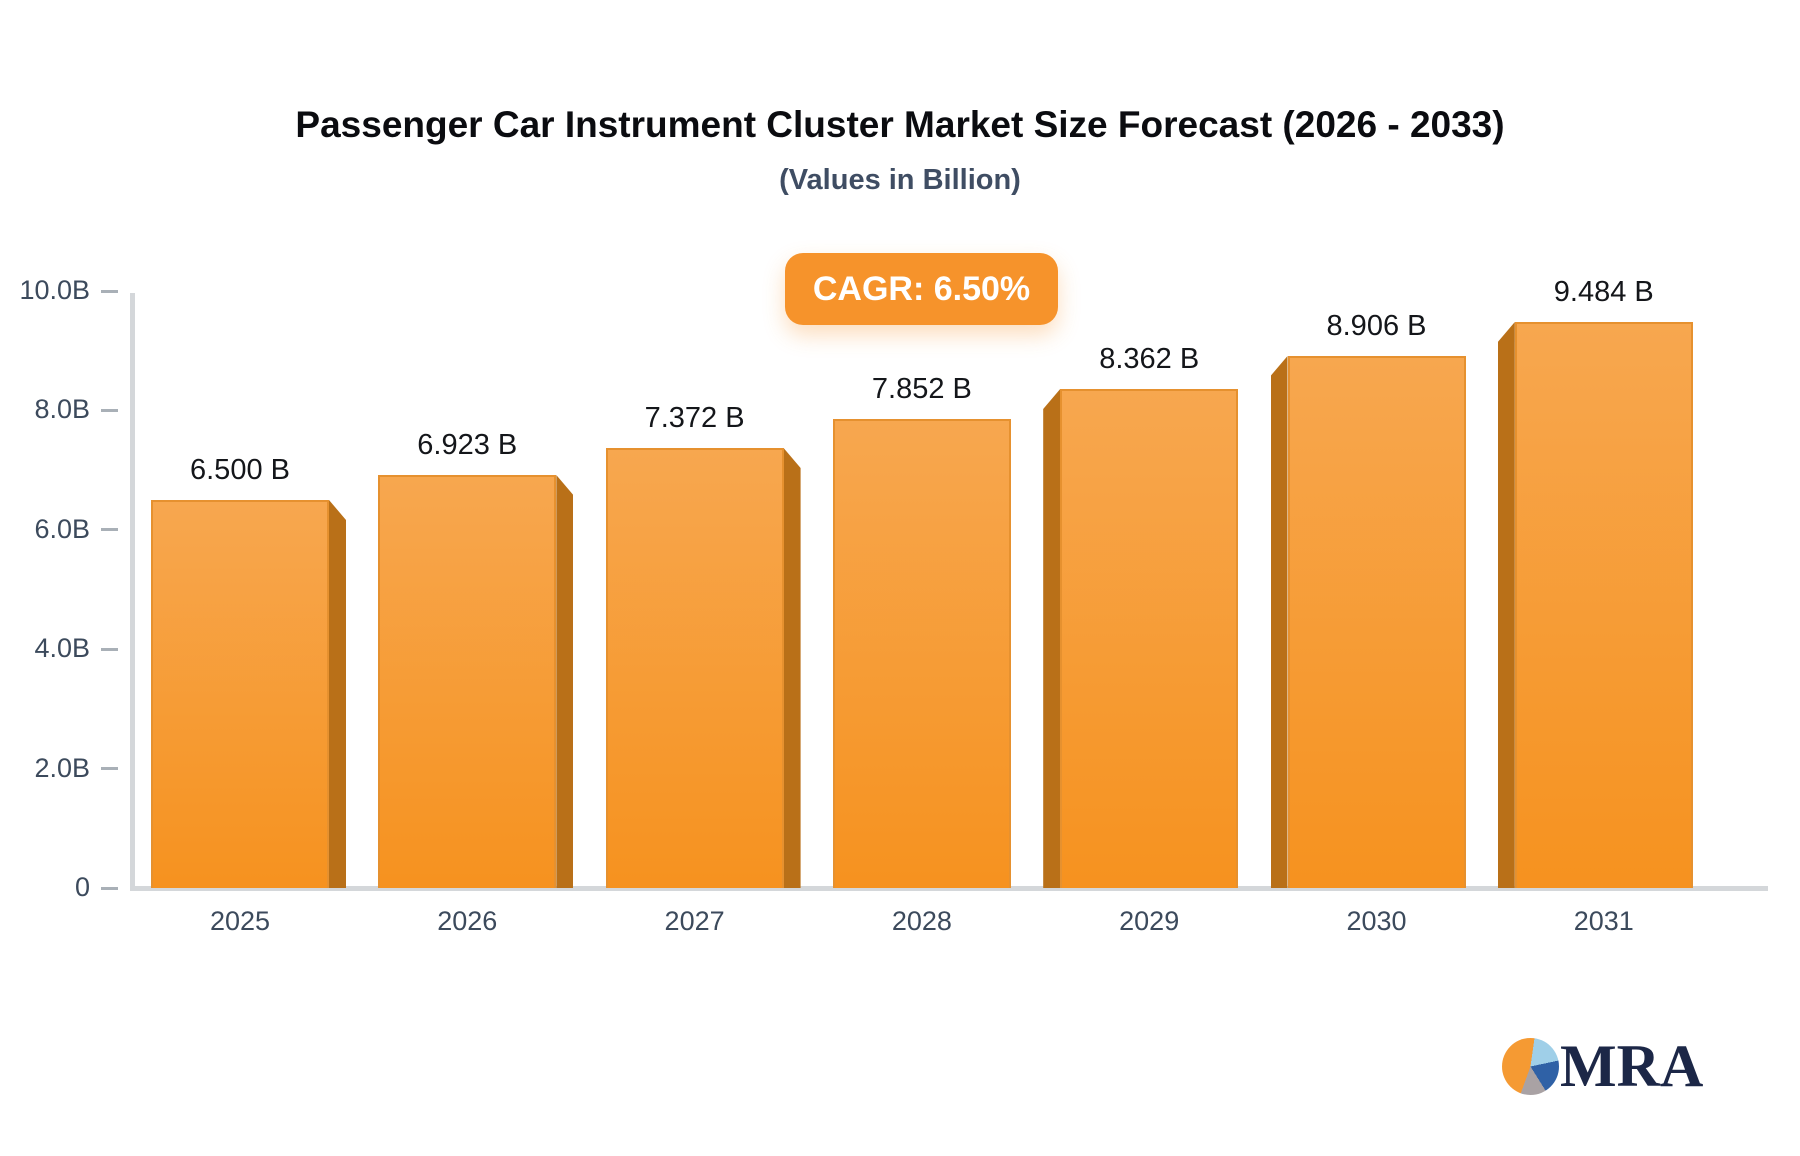  Describe the element at coordinates (132, 592) in the screenshot. I see `y-axis-line` at that location.